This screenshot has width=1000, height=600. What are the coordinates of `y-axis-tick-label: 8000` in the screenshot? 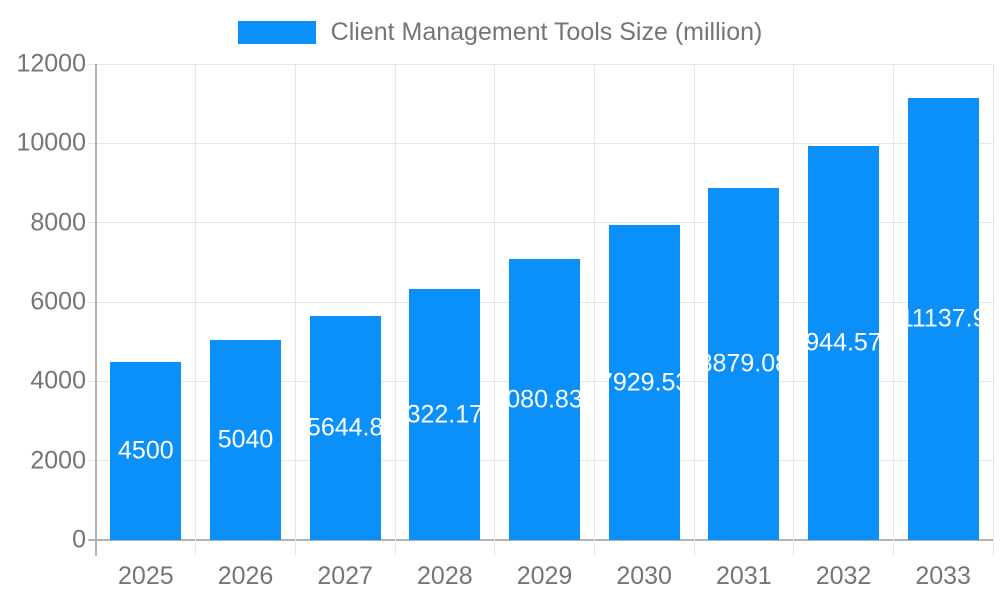 It's located at (58, 222).